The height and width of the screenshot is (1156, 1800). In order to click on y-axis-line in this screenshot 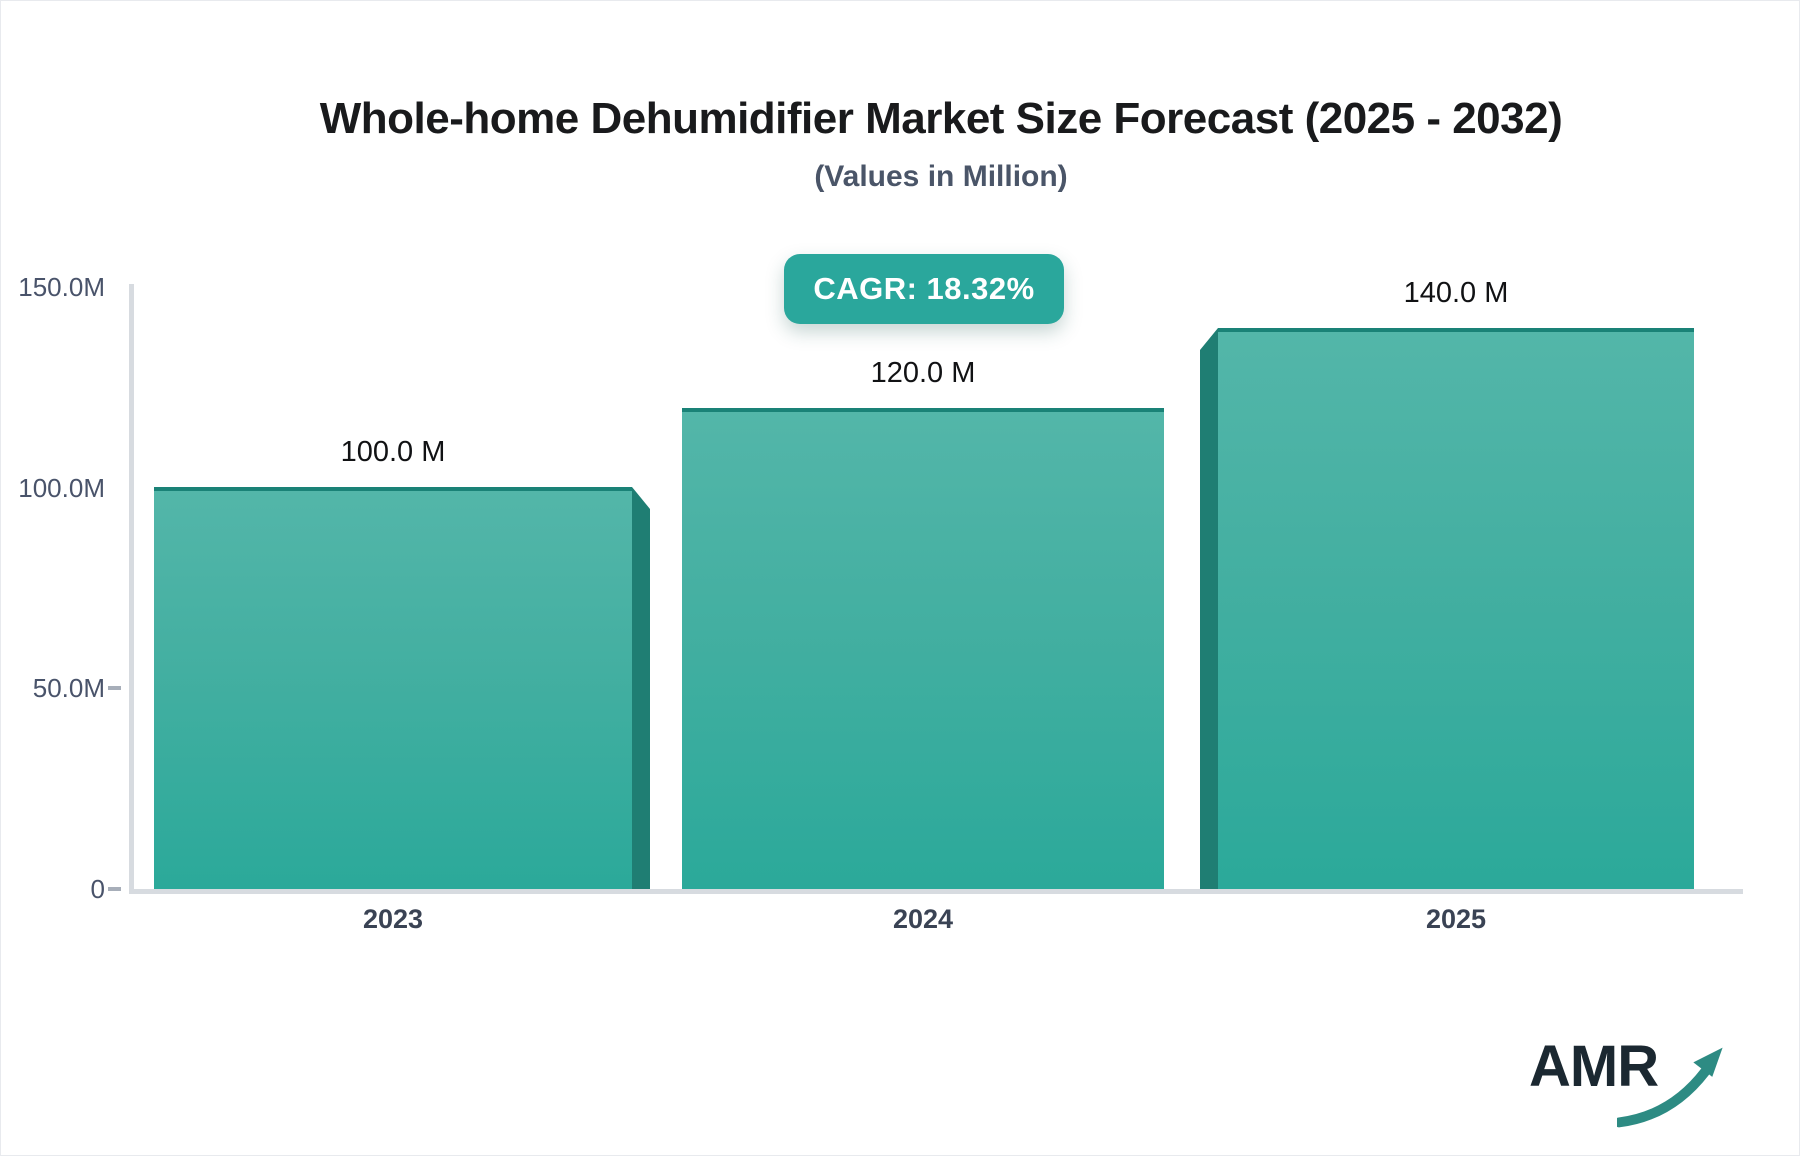, I will do `click(131, 589)`.